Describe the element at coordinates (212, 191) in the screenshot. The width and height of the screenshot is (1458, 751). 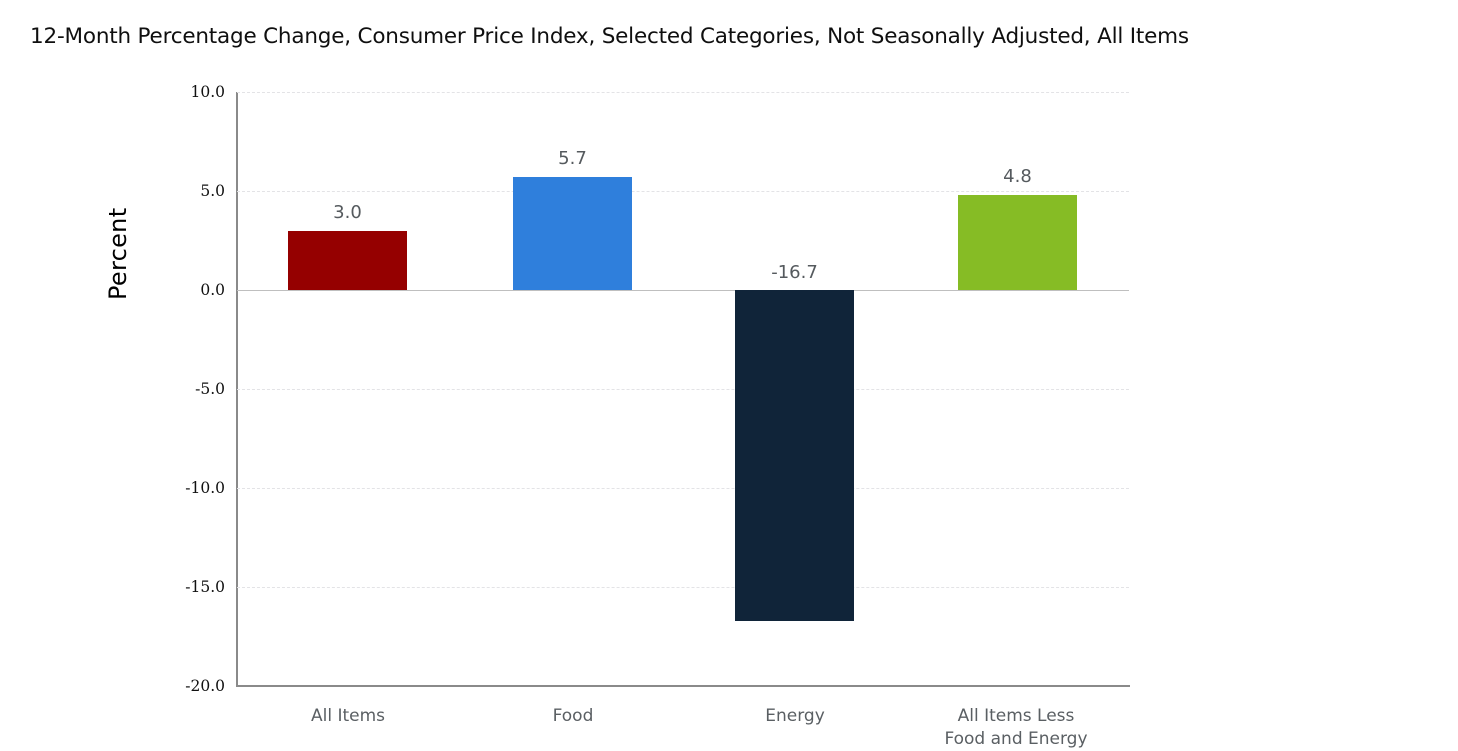
I see `y-tick-label: 5.0` at that location.